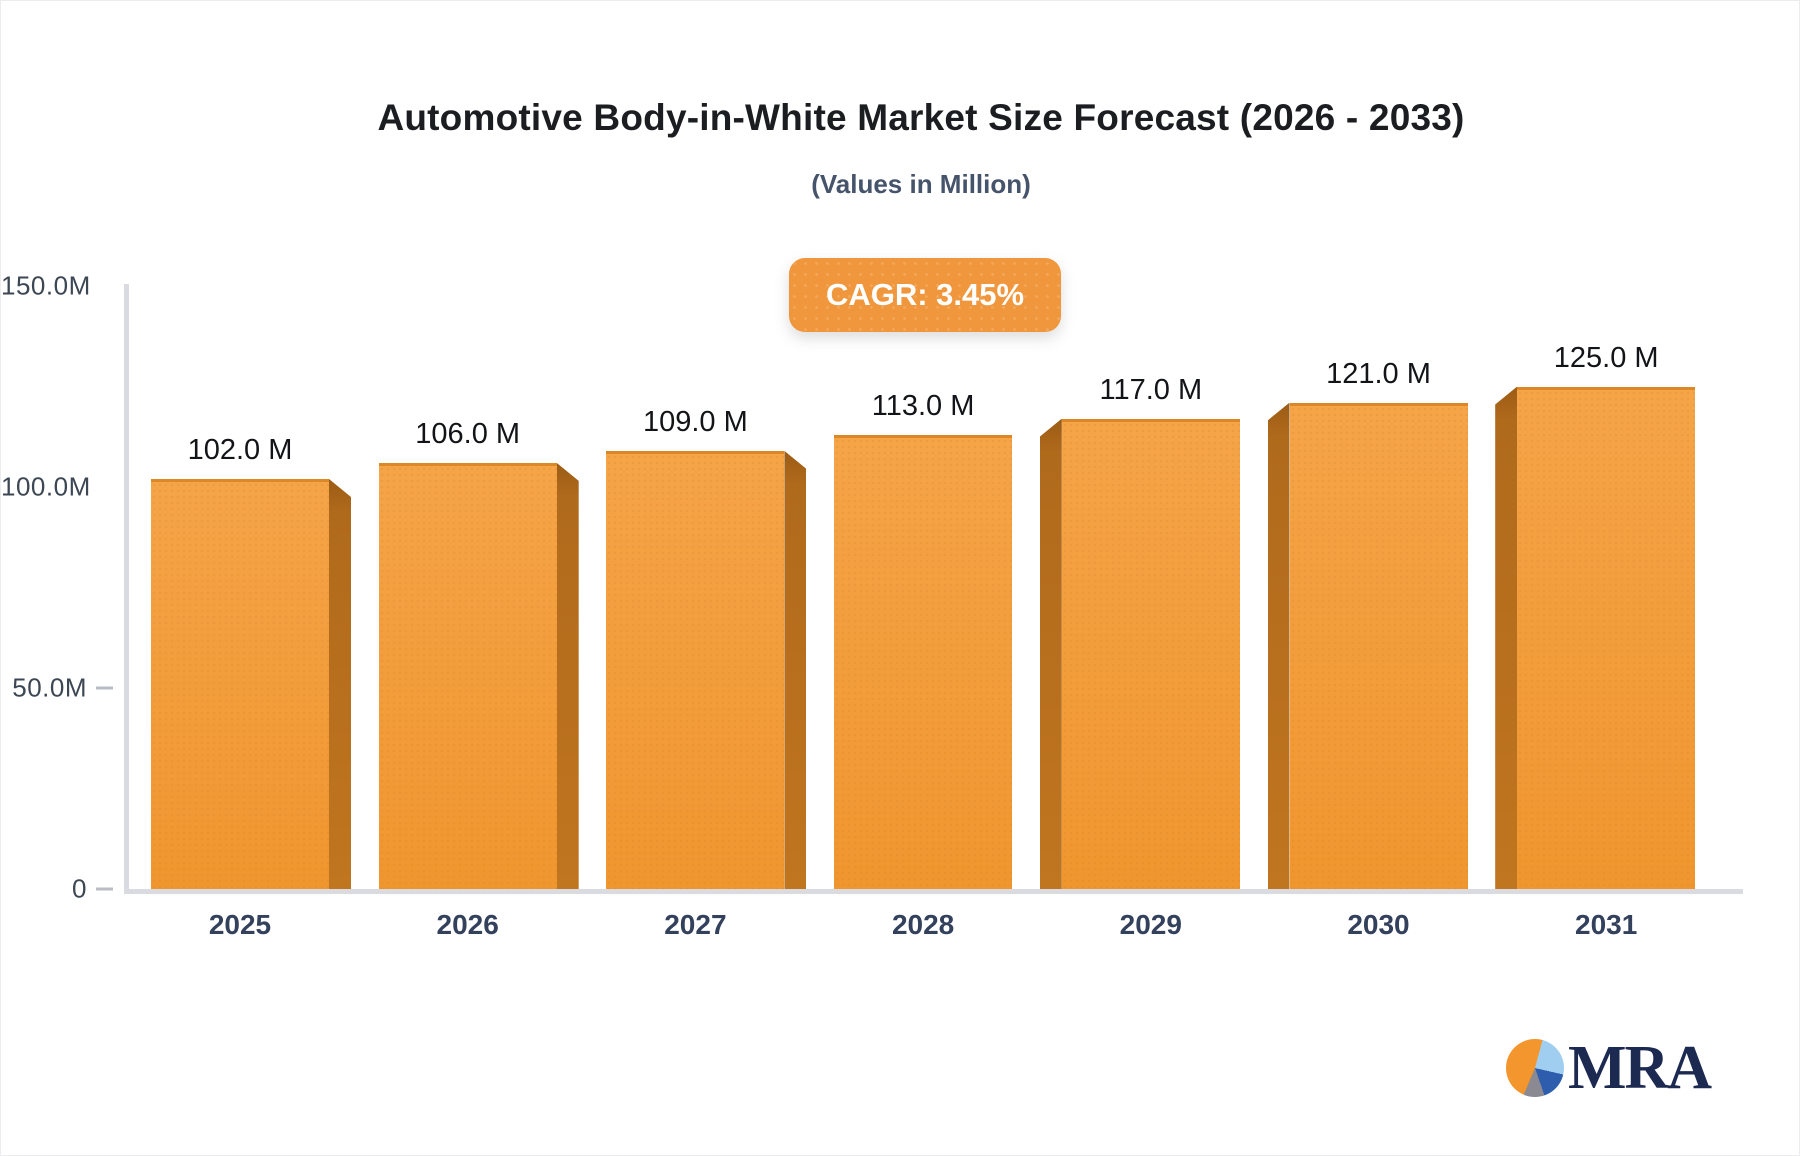  Describe the element at coordinates (795, 669) in the screenshot. I see `bar-2027-side-face` at that location.